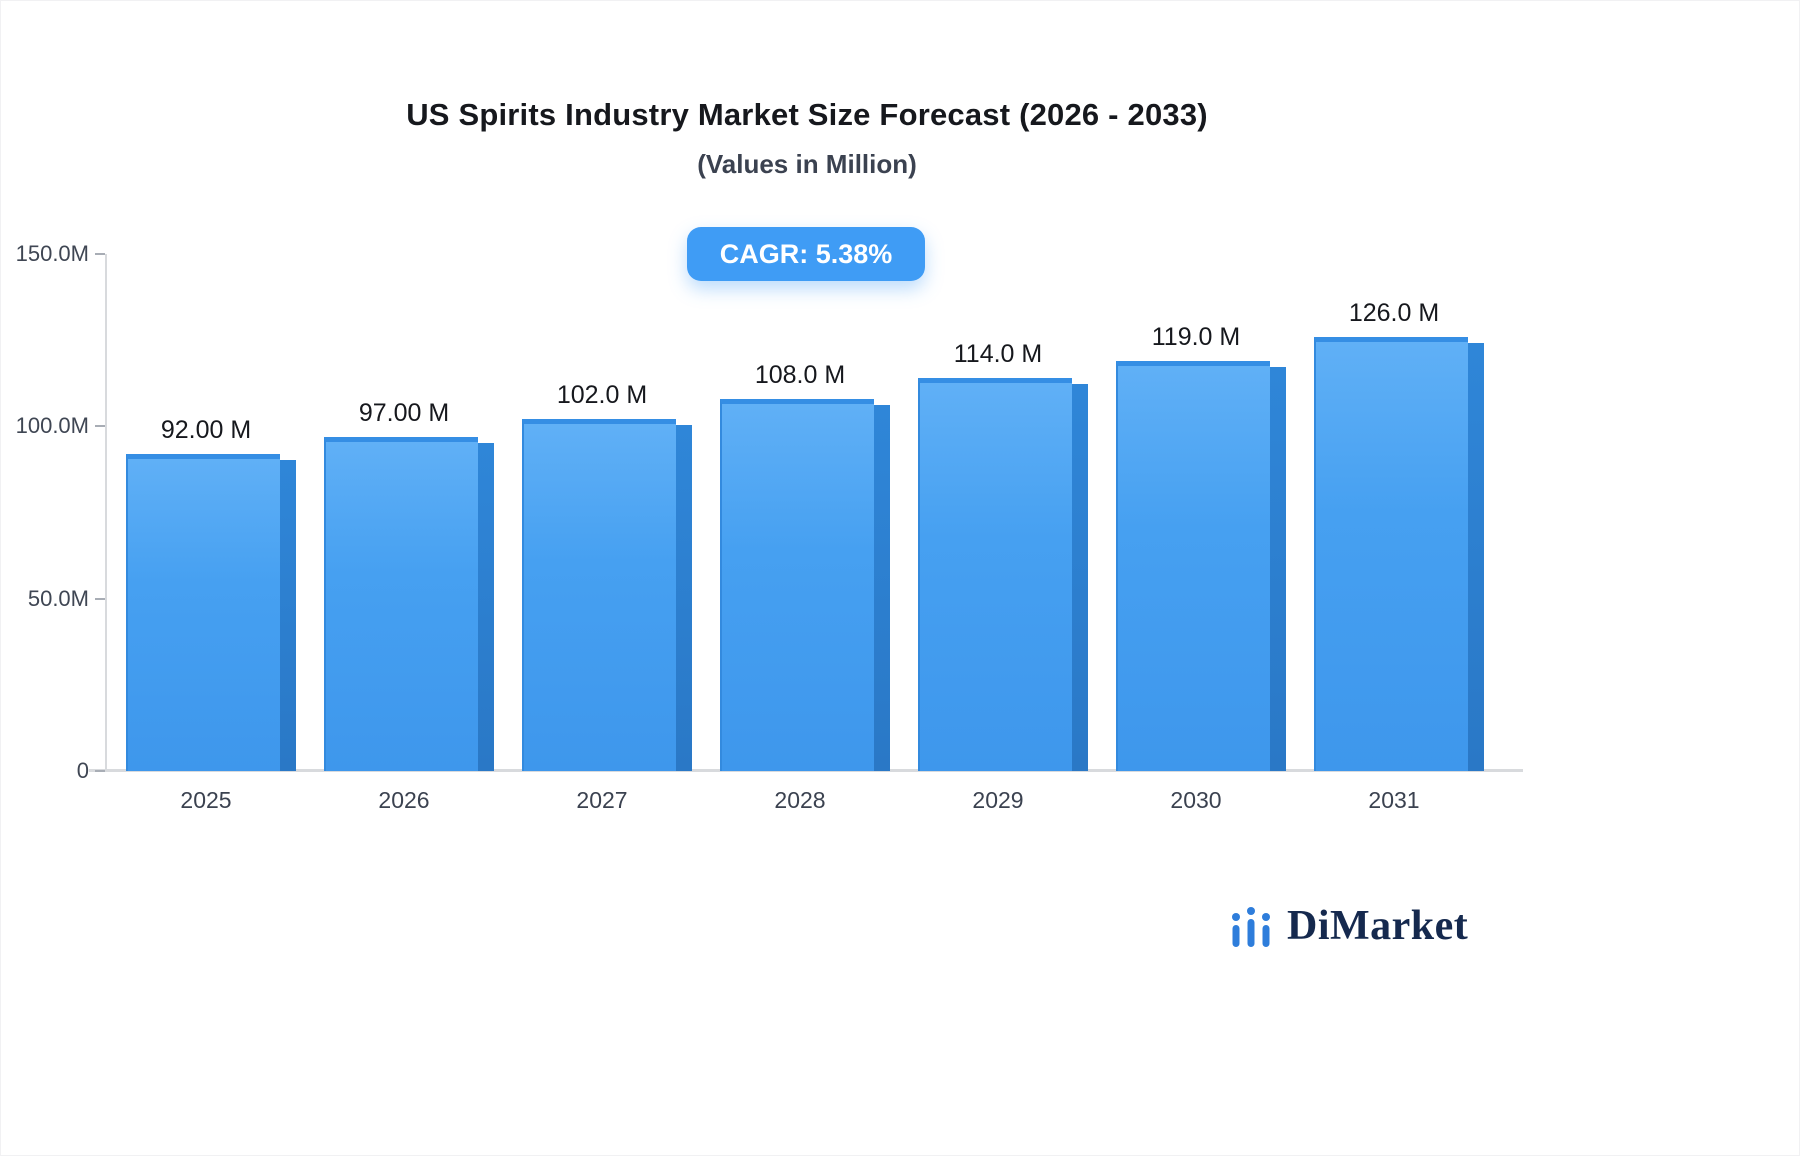 This screenshot has width=1800, height=1156. I want to click on y-axis-tick-label: 100.0M, so click(52, 426).